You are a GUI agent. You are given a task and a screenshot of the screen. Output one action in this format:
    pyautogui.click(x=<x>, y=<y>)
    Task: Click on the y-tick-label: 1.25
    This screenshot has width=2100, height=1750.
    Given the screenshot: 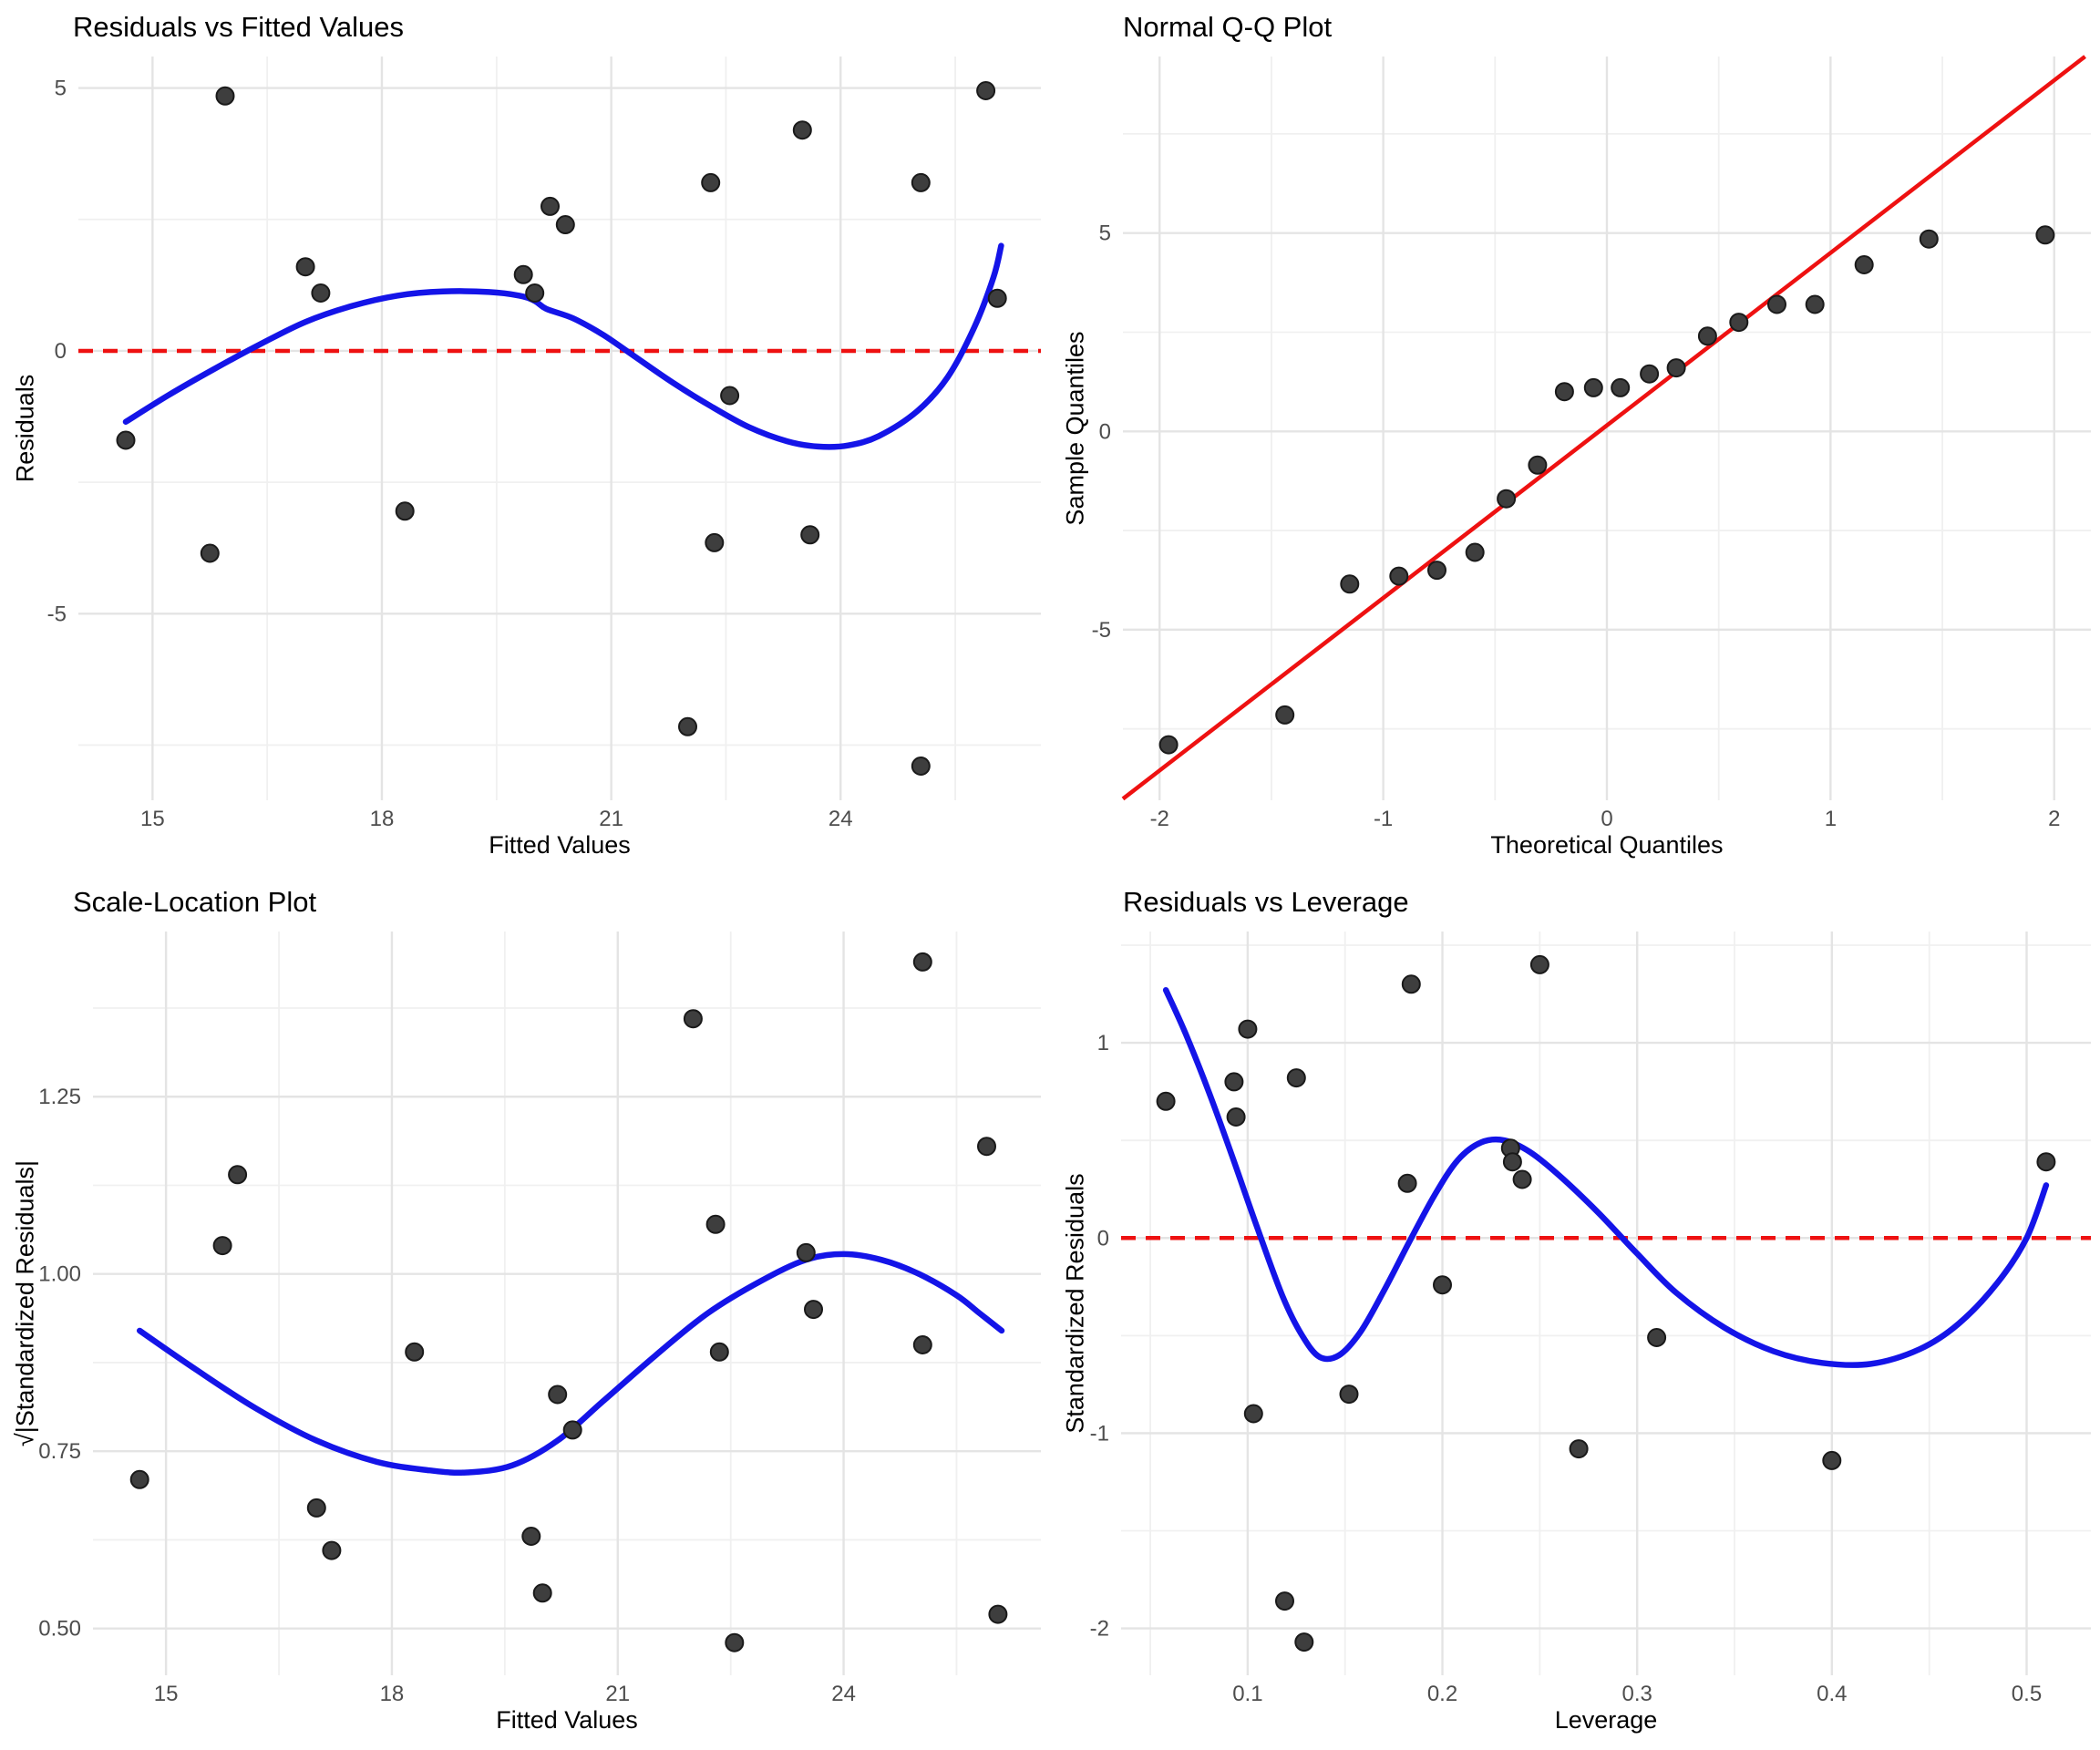 What is the action you would take?
    pyautogui.click(x=59, y=1097)
    